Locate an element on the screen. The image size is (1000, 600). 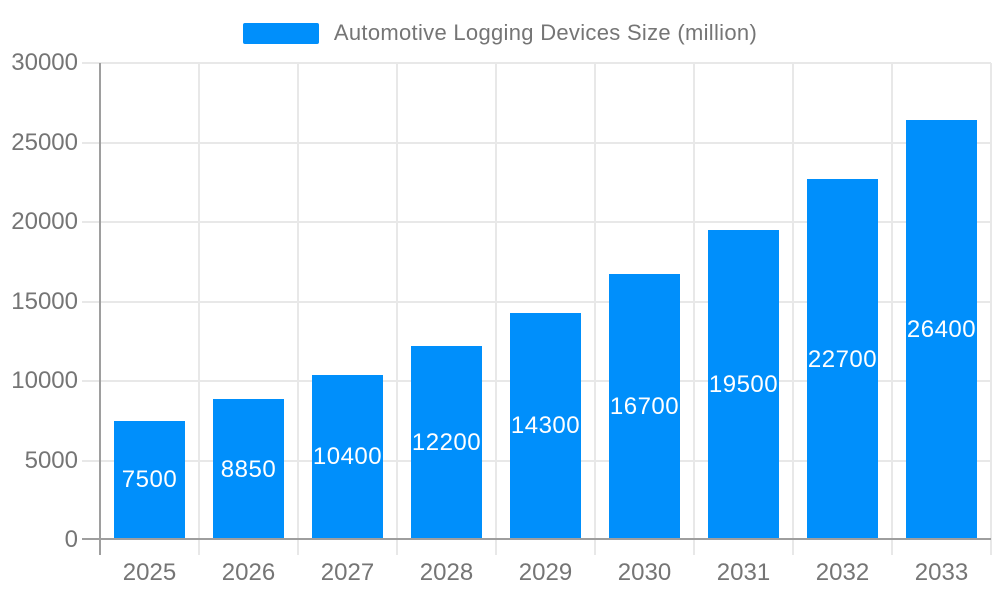
y-axis-tick-label: 25000 is located at coordinates (44, 142).